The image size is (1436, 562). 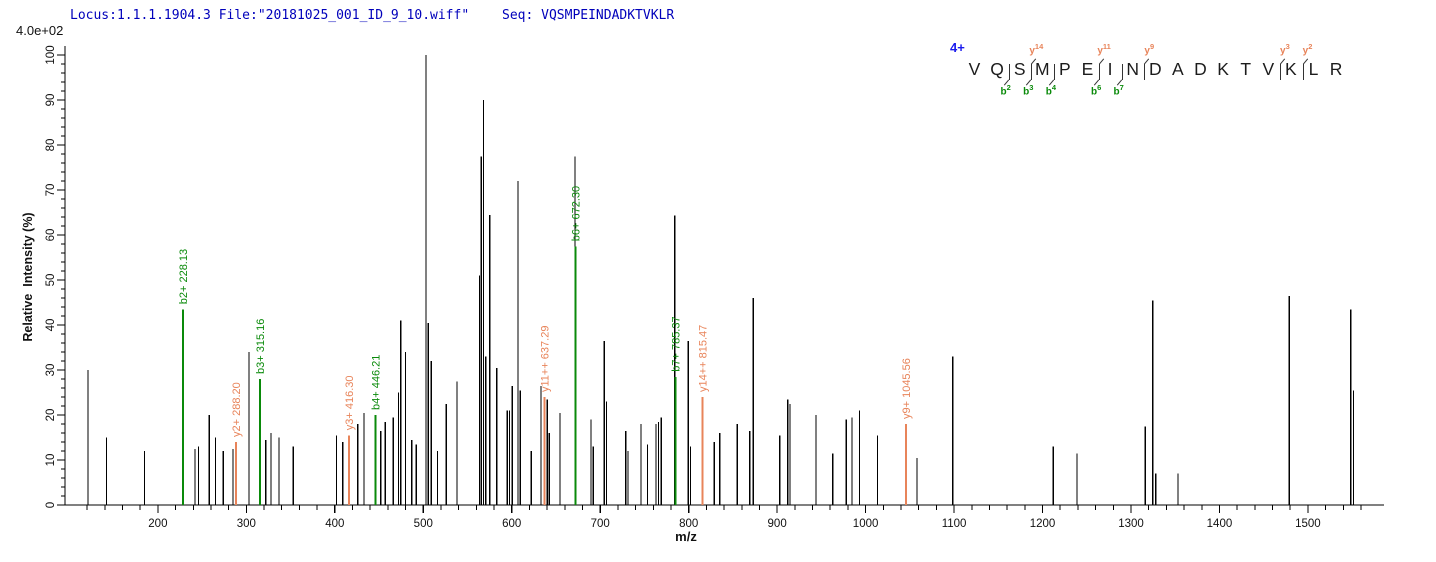 I want to click on y-tick-label: 30, so click(x=51, y=370).